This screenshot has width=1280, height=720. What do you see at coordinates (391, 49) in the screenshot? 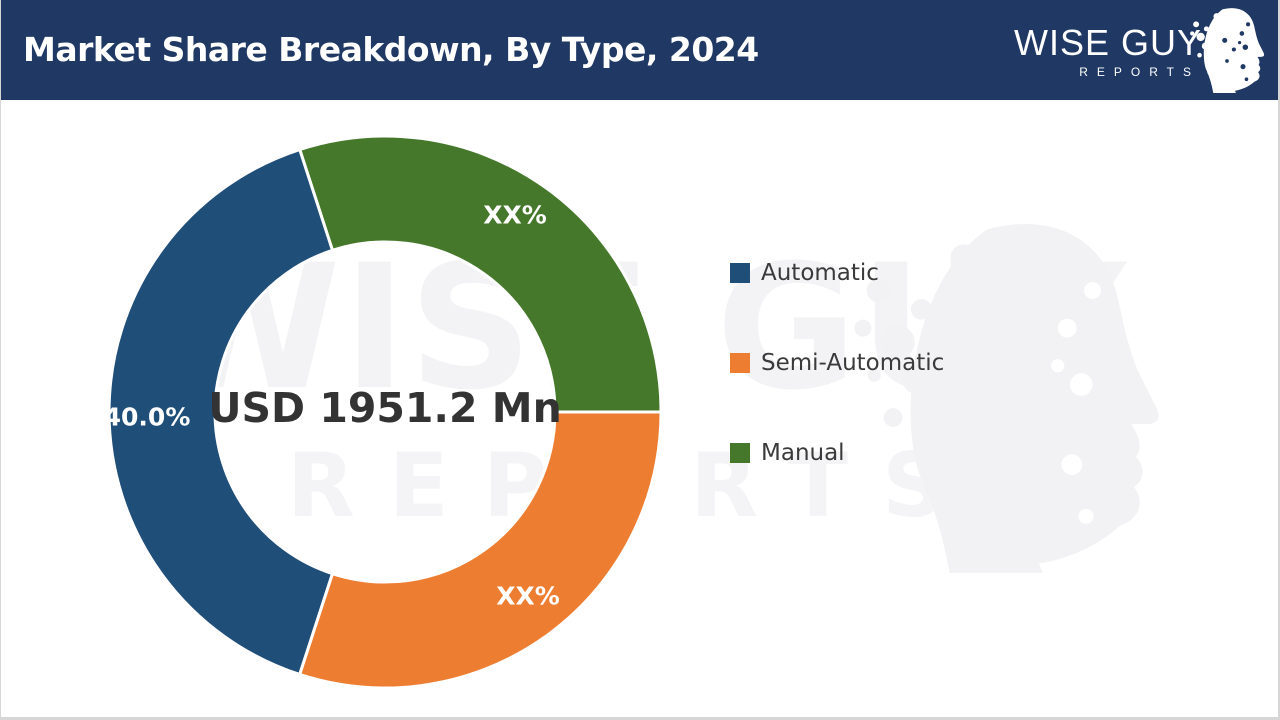
I see `page-title: Market Share Breakdown, By Type, 2024` at bounding box center [391, 49].